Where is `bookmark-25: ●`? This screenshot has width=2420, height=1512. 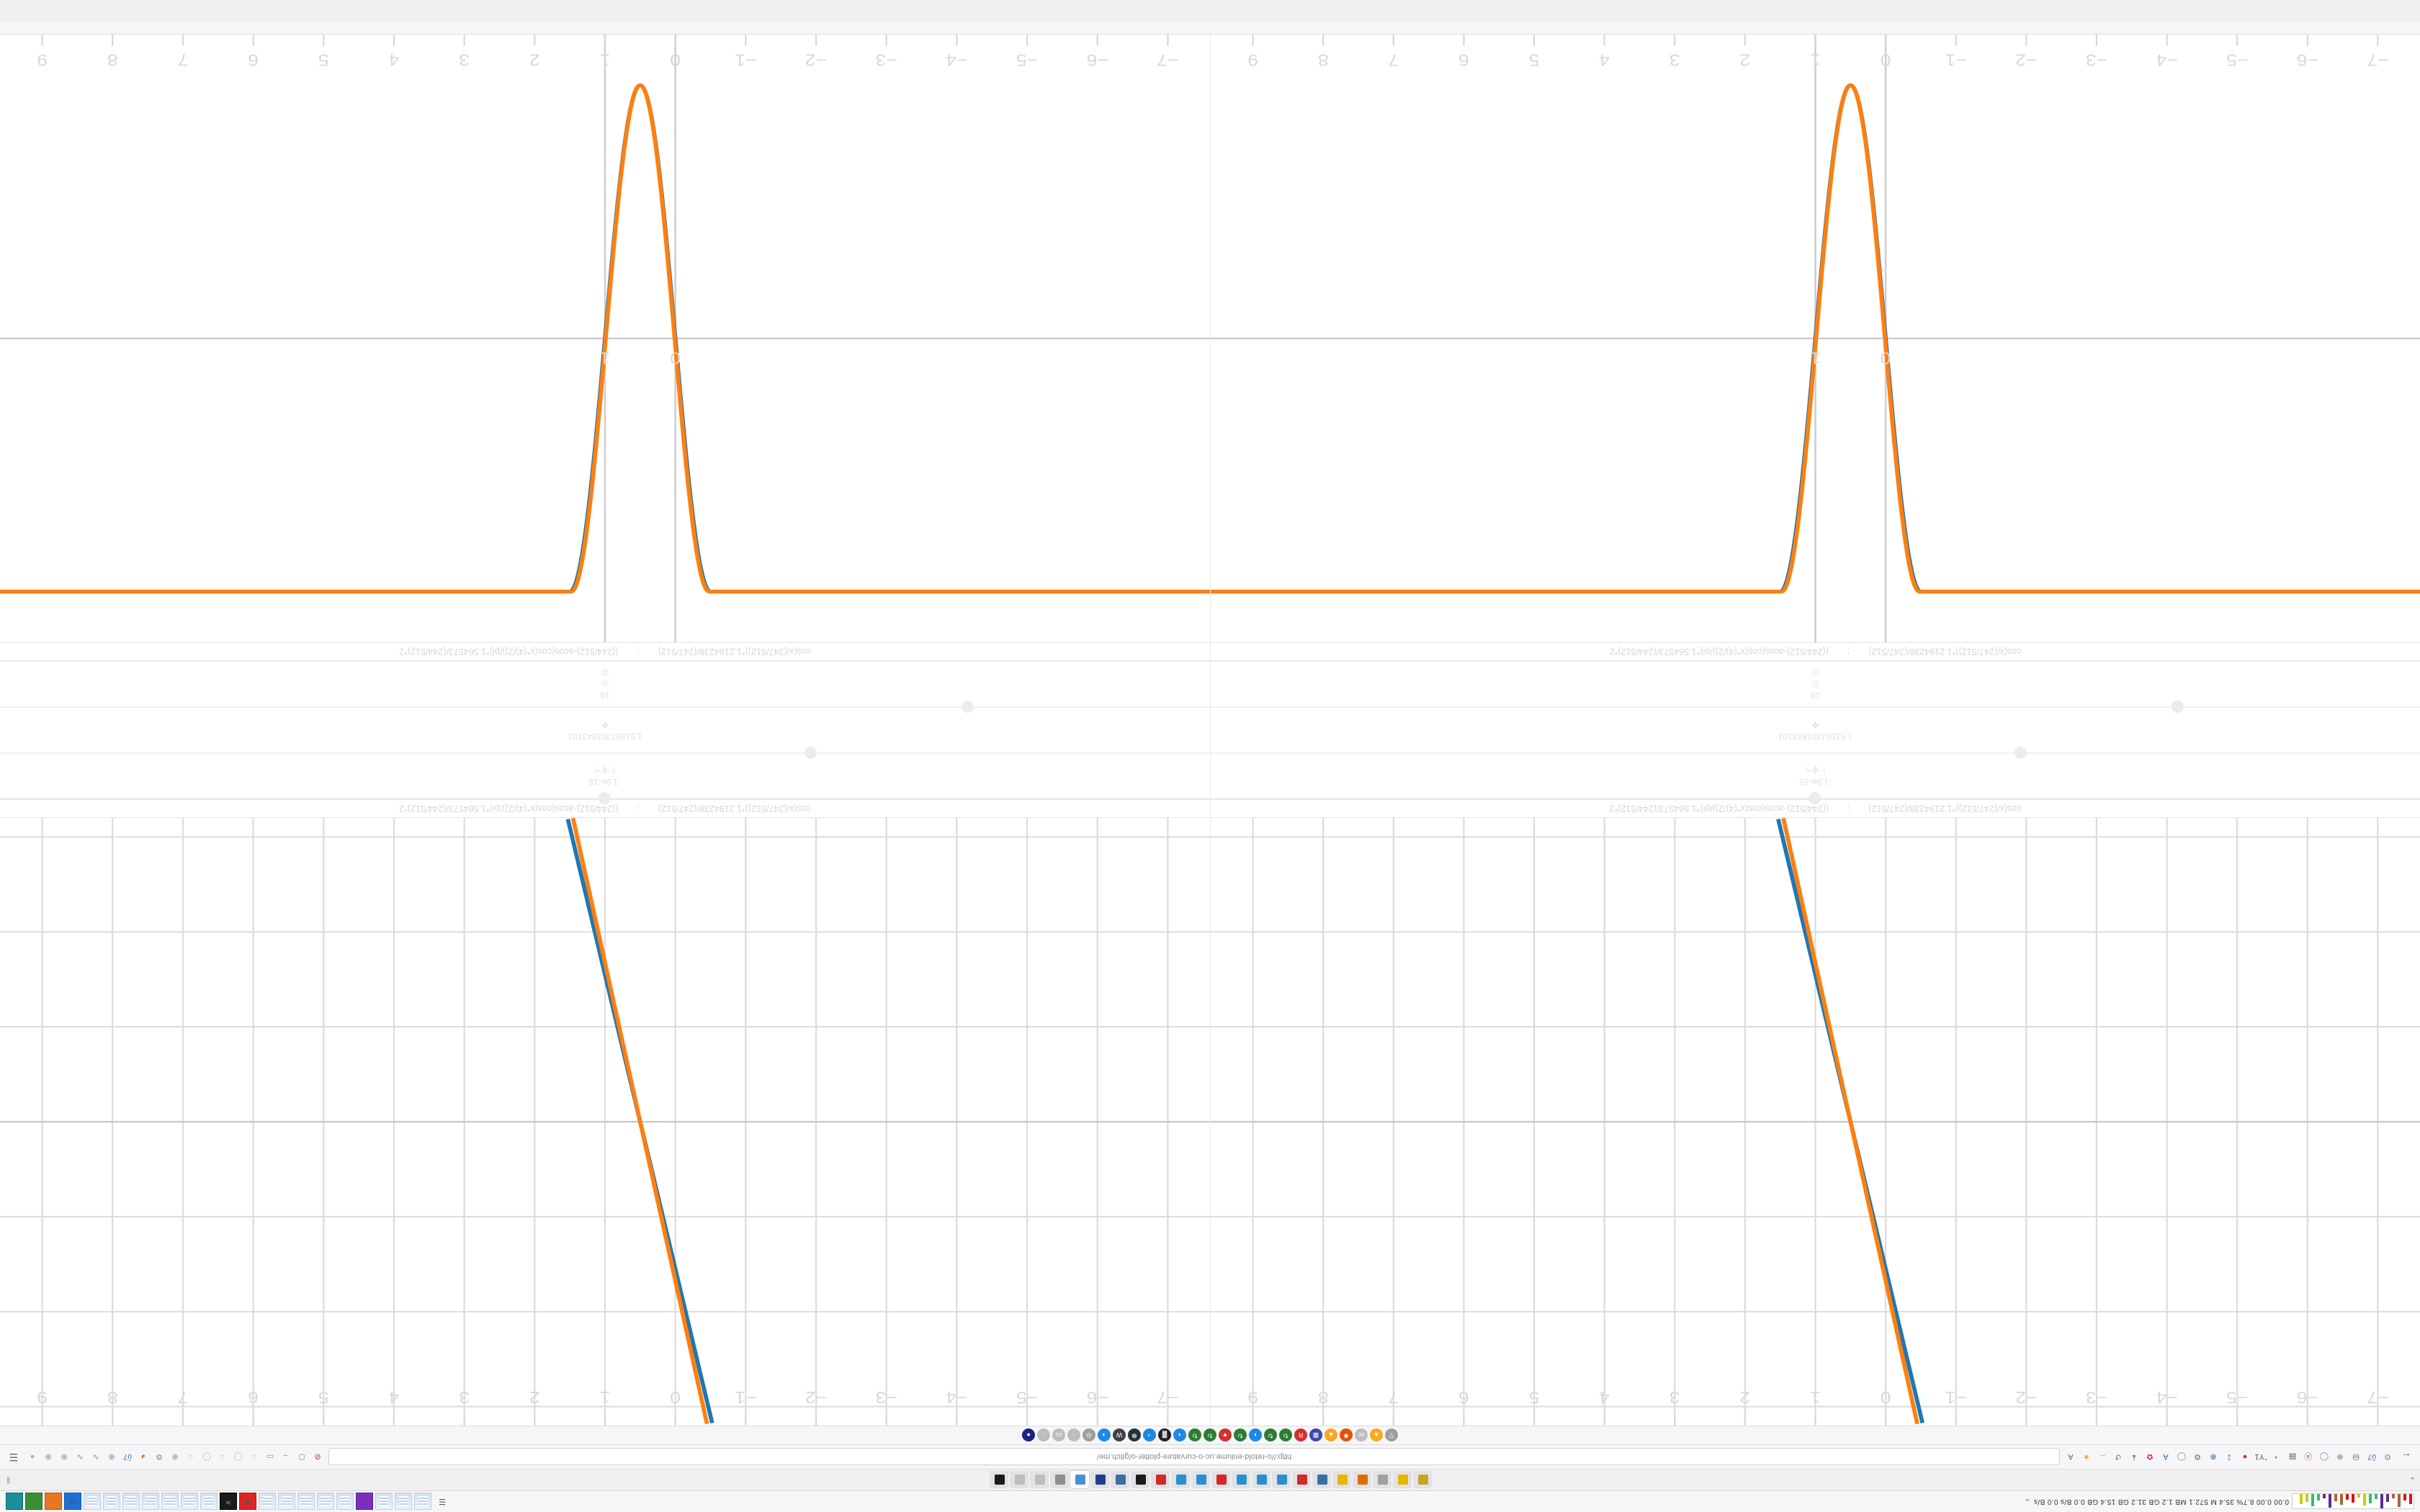 bookmark-25: ● is located at coordinates (1028, 1435).